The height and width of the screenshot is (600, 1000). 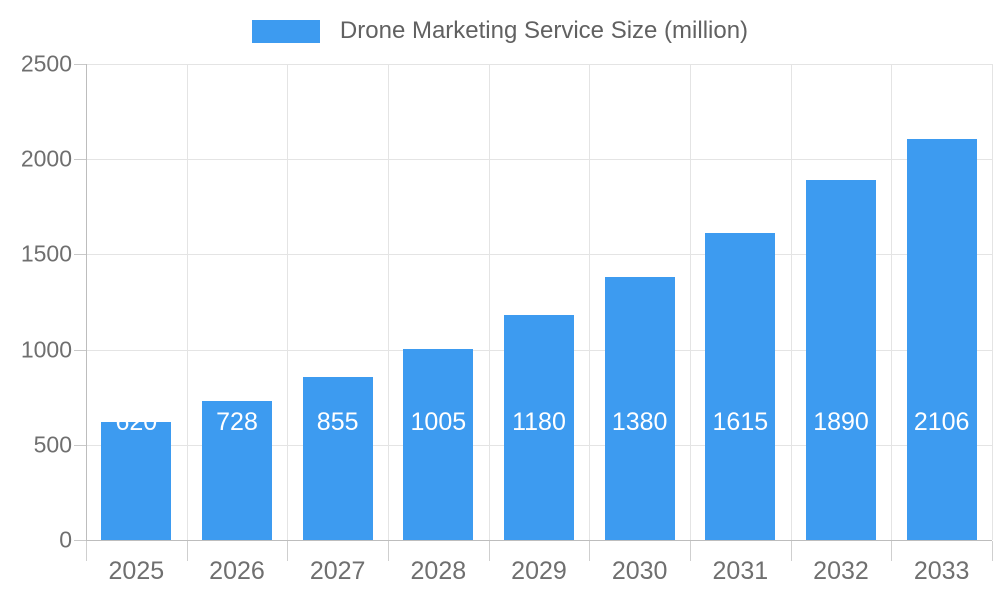 What do you see at coordinates (639, 571) in the screenshot?
I see `x-axis-category-label: 2030` at bounding box center [639, 571].